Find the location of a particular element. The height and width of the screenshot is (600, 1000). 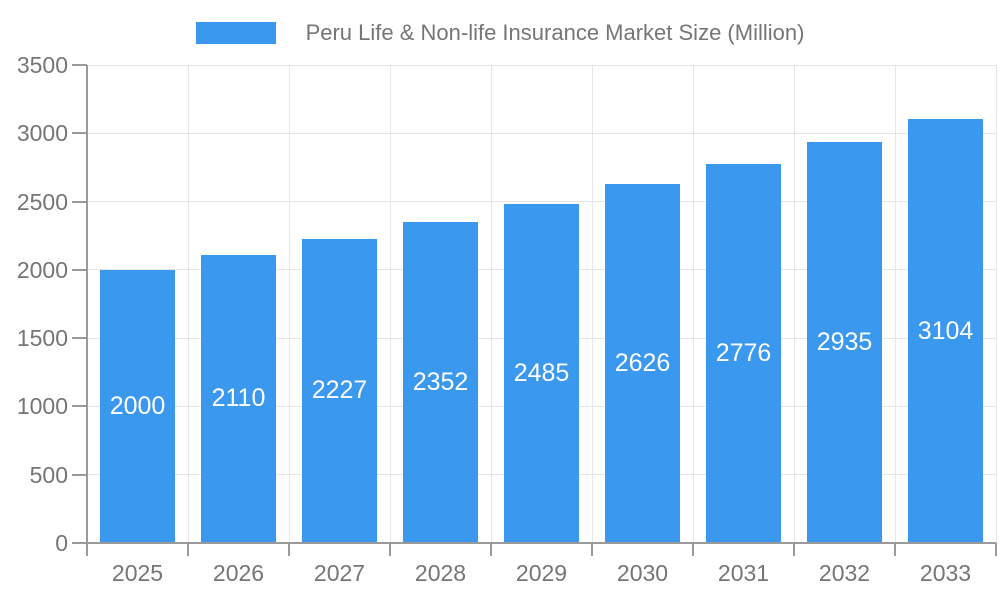

x-tick-label: 2027 is located at coordinates (339, 573).